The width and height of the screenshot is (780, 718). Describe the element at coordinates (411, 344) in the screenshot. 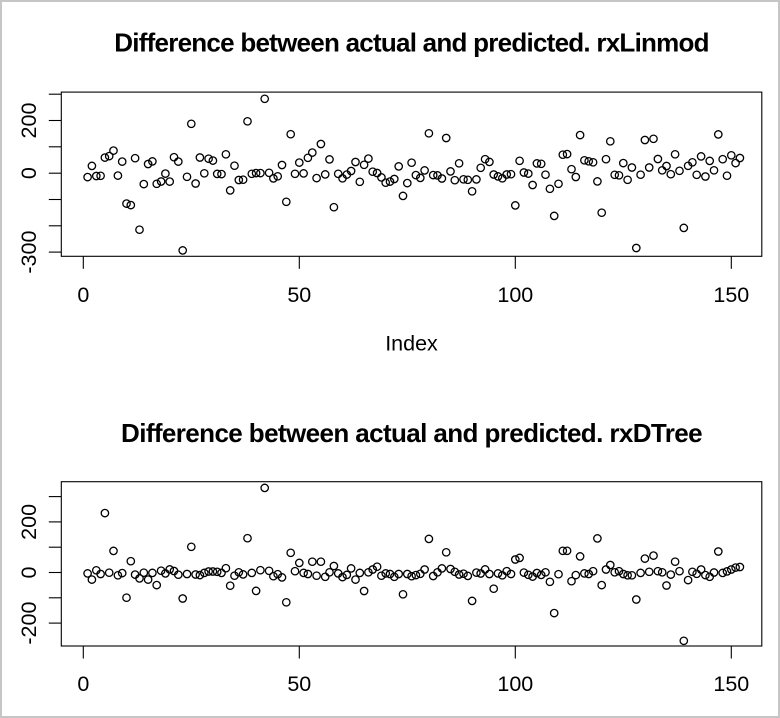

I see `svg-text: Index` at that location.